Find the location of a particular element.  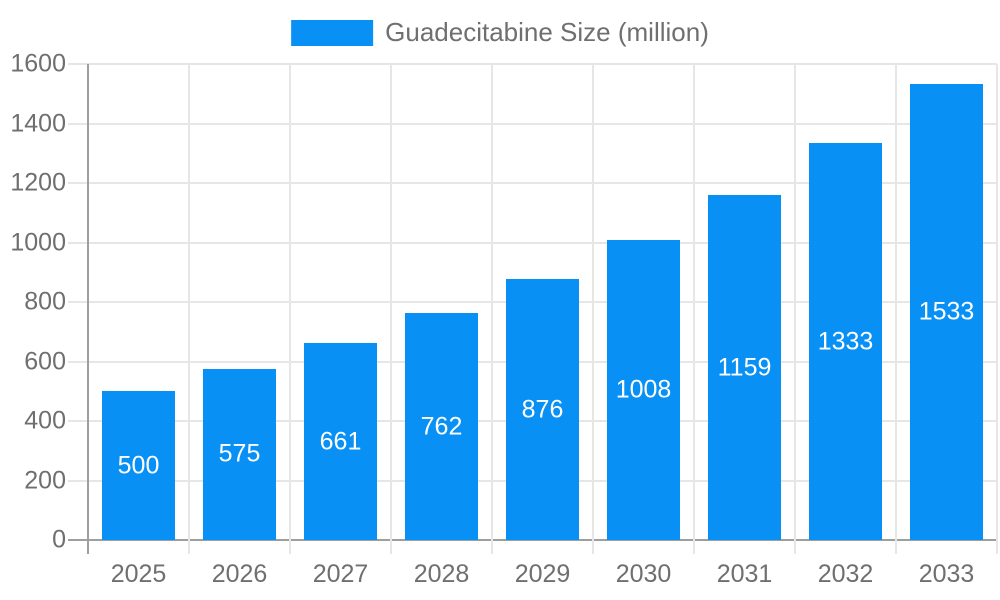

bar-value-label: 1008 is located at coordinates (643, 389).